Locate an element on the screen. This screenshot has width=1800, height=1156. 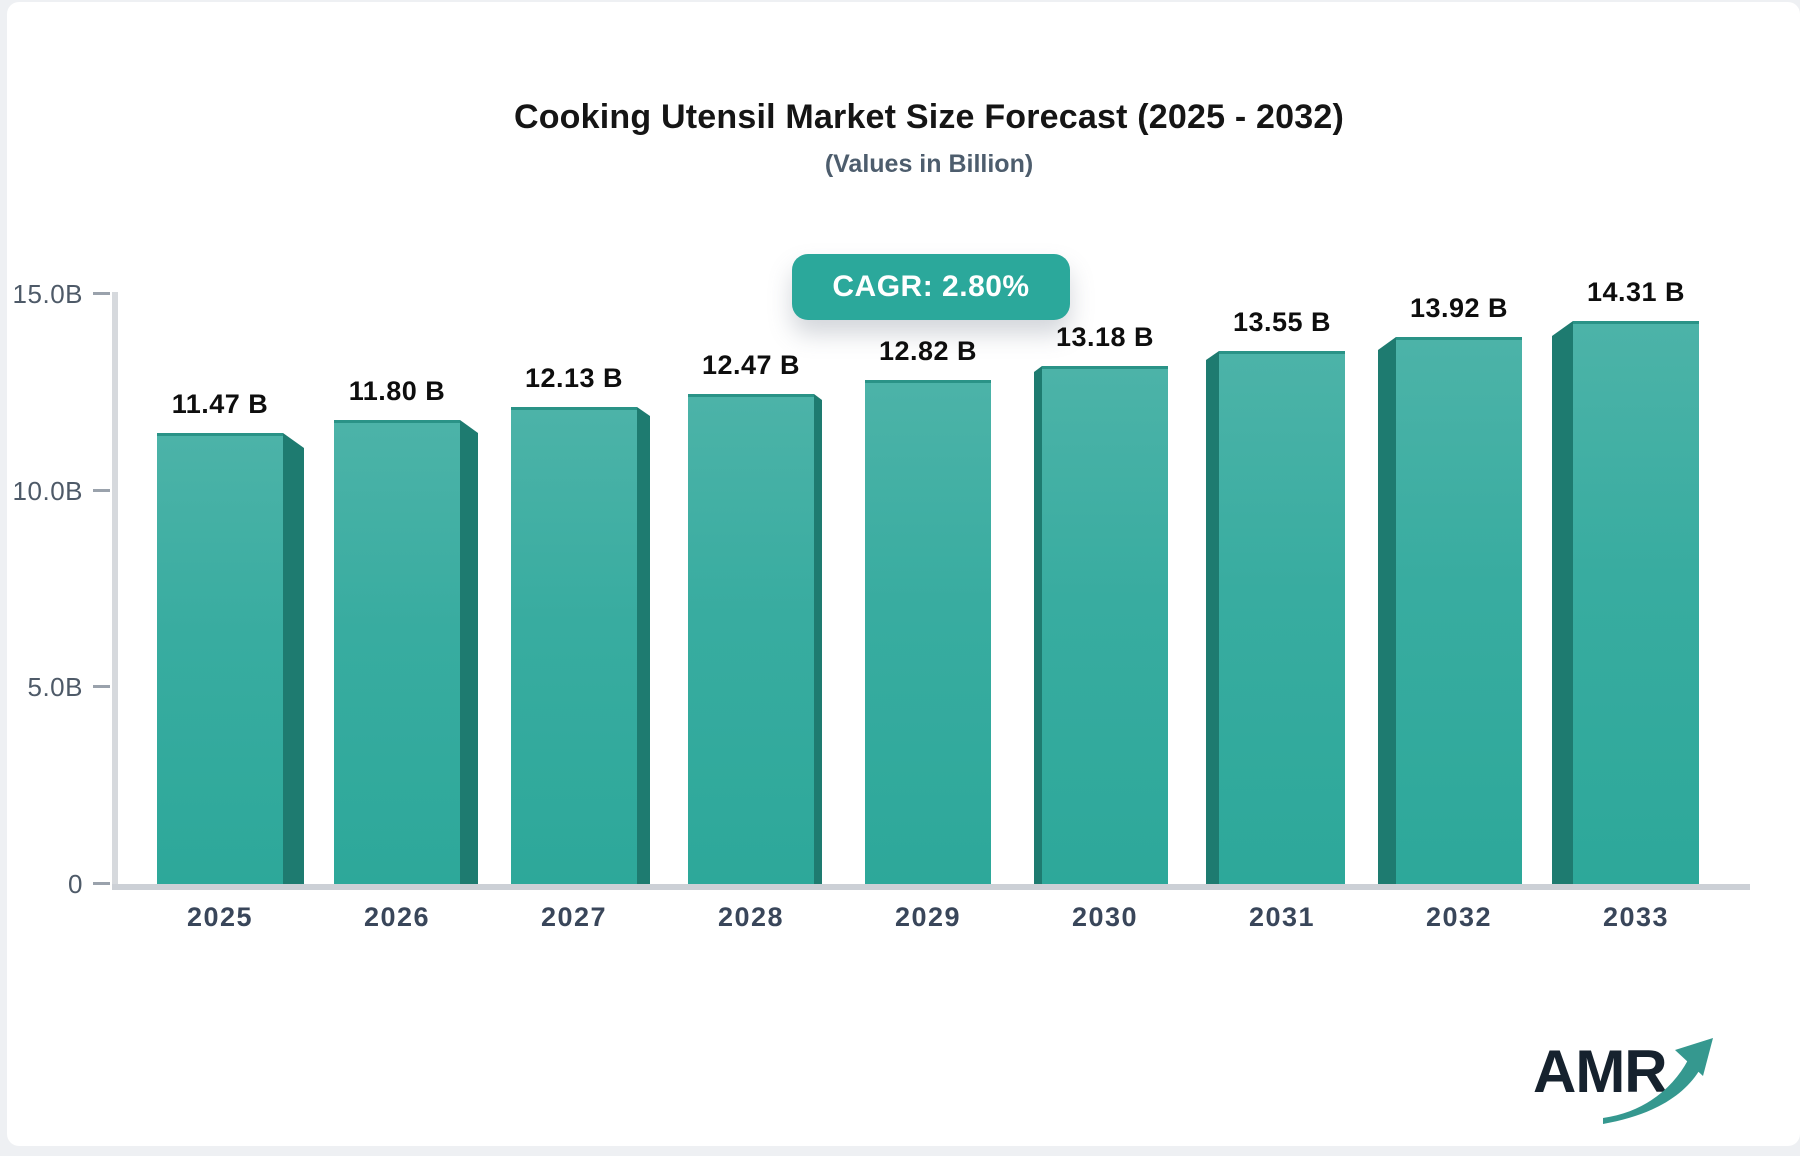
bar: 11.80 B 2026 is located at coordinates (406, 654).